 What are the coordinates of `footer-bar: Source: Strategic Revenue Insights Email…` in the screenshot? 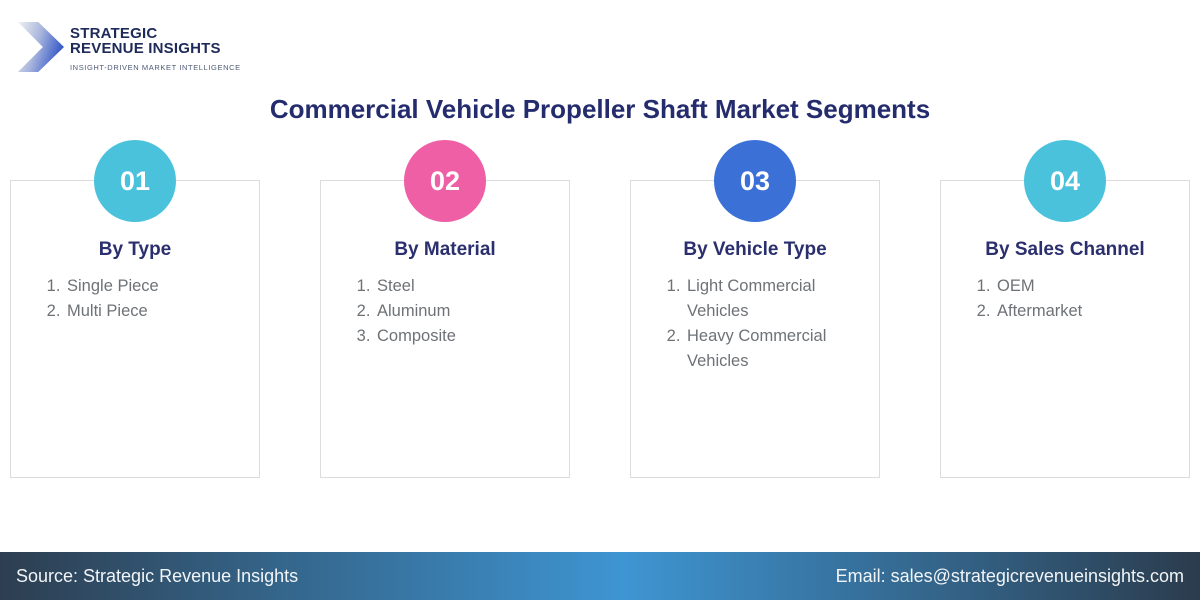 It's located at (600, 576).